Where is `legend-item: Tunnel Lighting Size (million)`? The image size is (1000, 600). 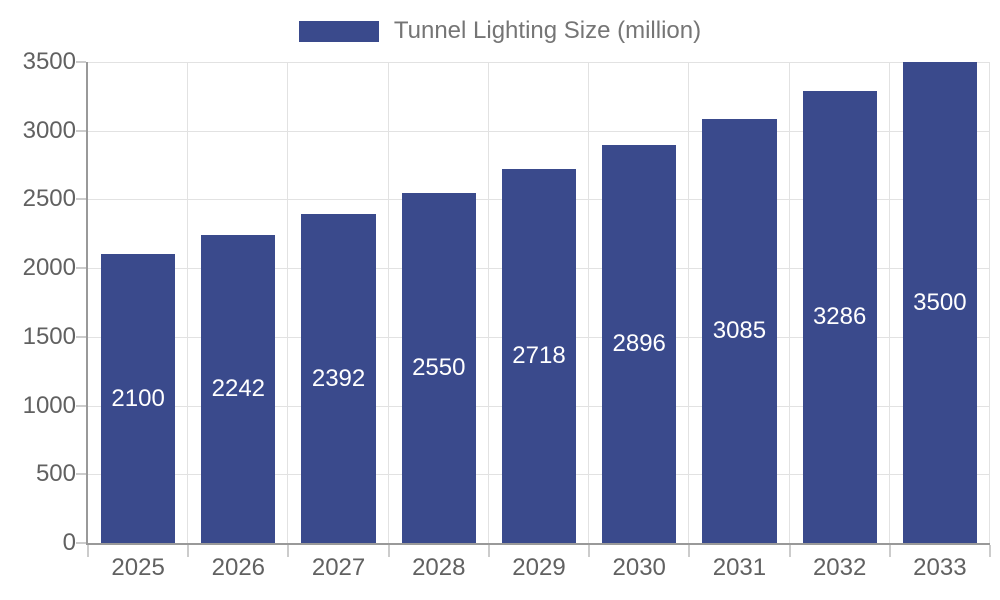 legend-item: Tunnel Lighting Size (million) is located at coordinates (500, 31).